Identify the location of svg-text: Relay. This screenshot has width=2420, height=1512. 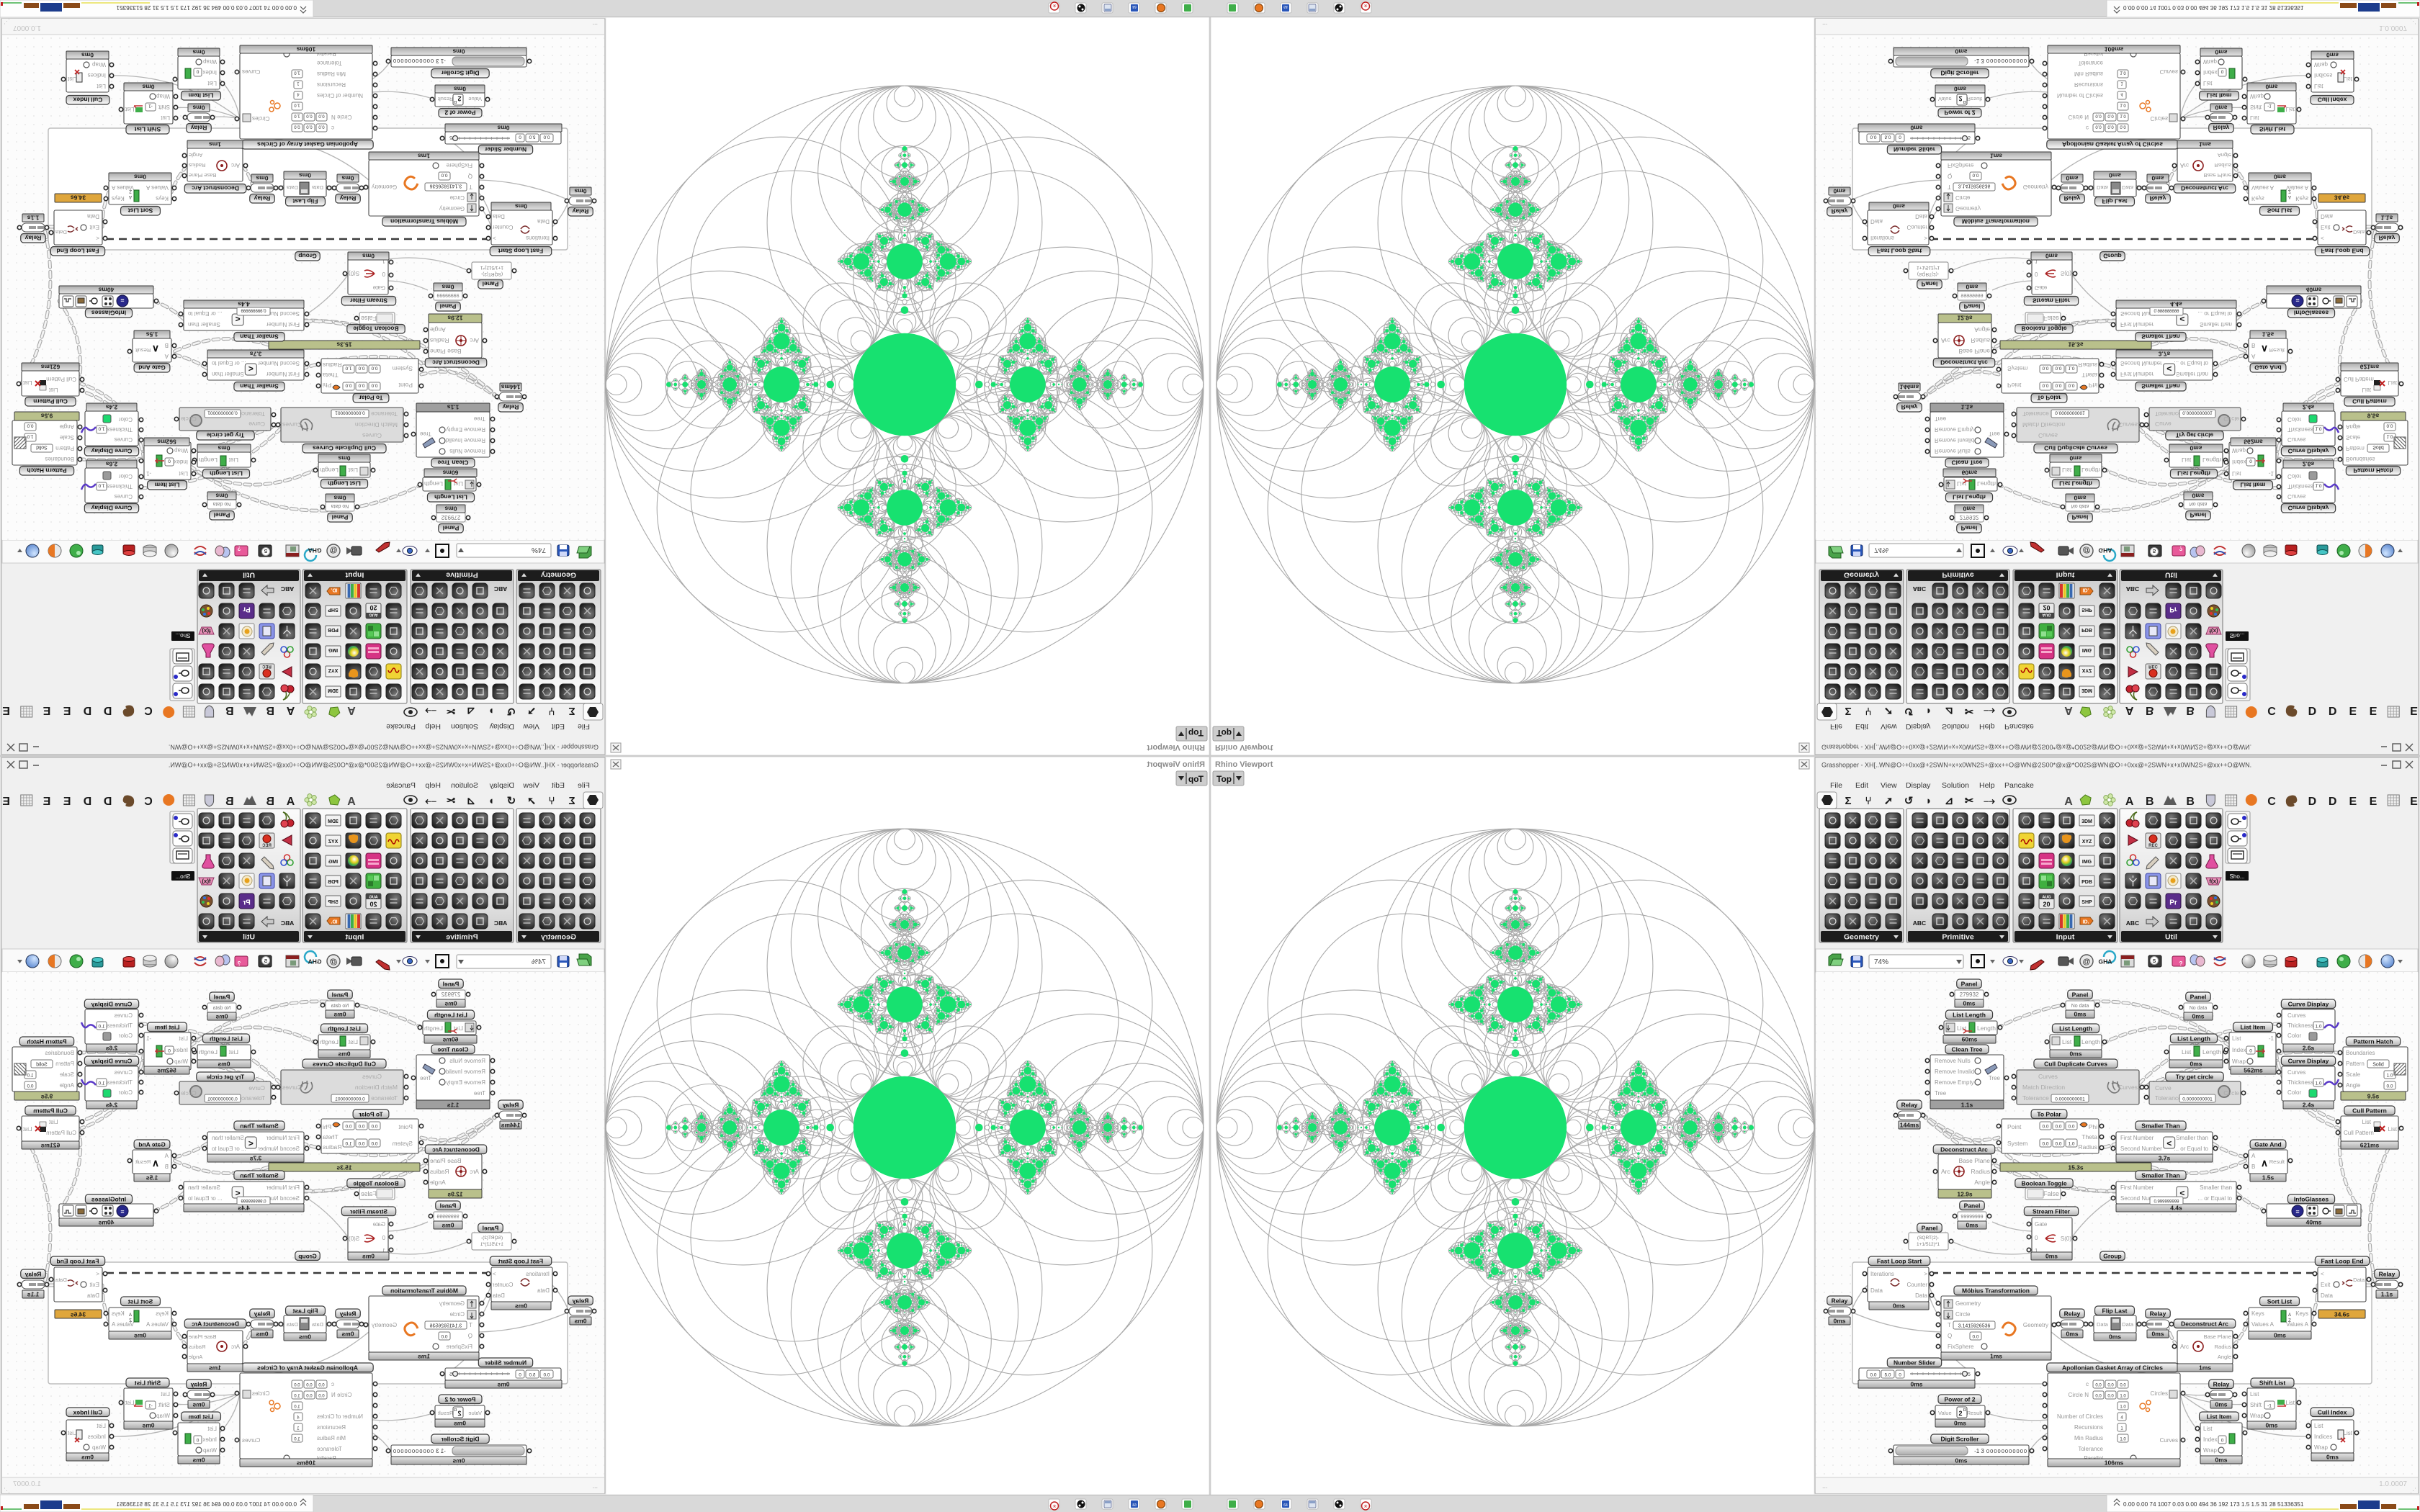
(1909, 1105).